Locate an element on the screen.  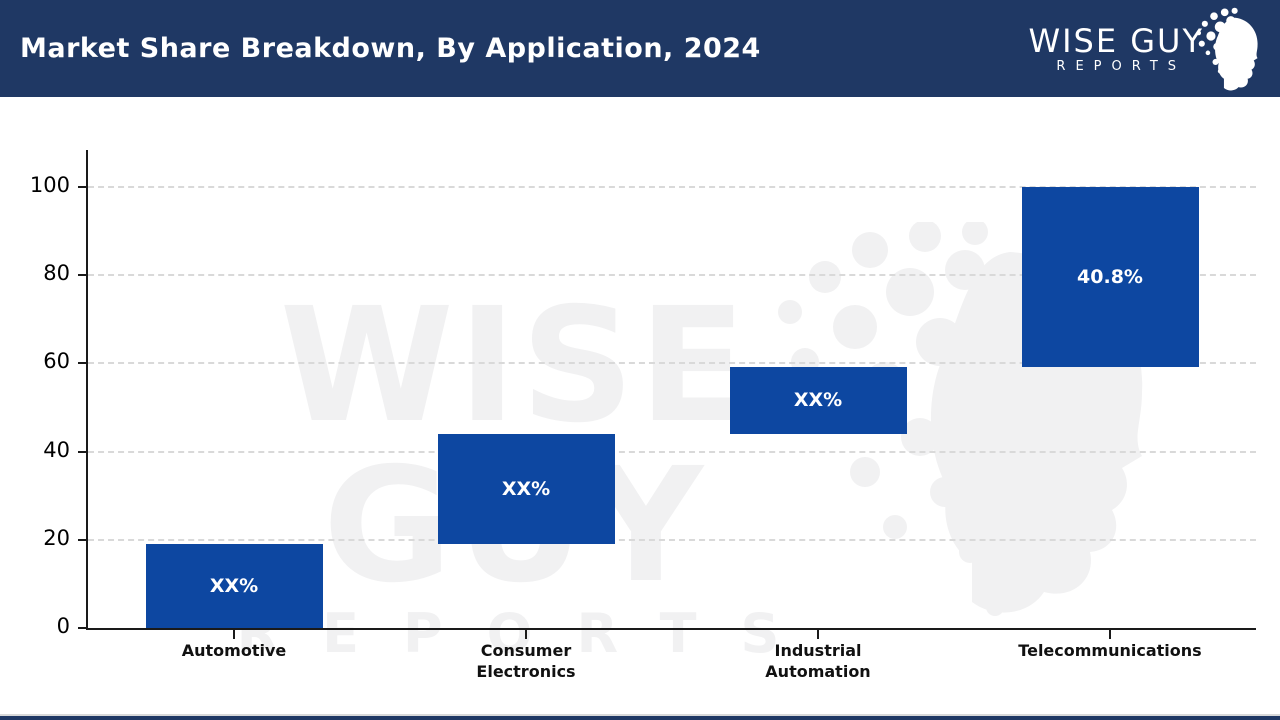
bar-telecommunications: 40.8% is located at coordinates (1110, 277).